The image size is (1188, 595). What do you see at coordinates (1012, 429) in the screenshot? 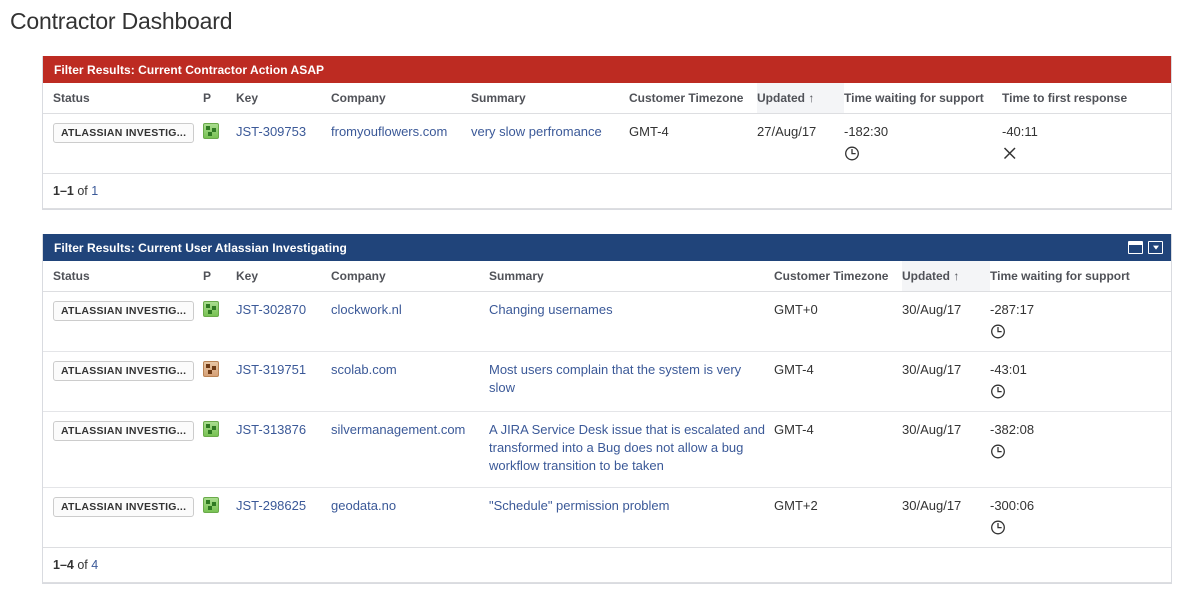
I see `time-waiting-value: -382:08` at bounding box center [1012, 429].